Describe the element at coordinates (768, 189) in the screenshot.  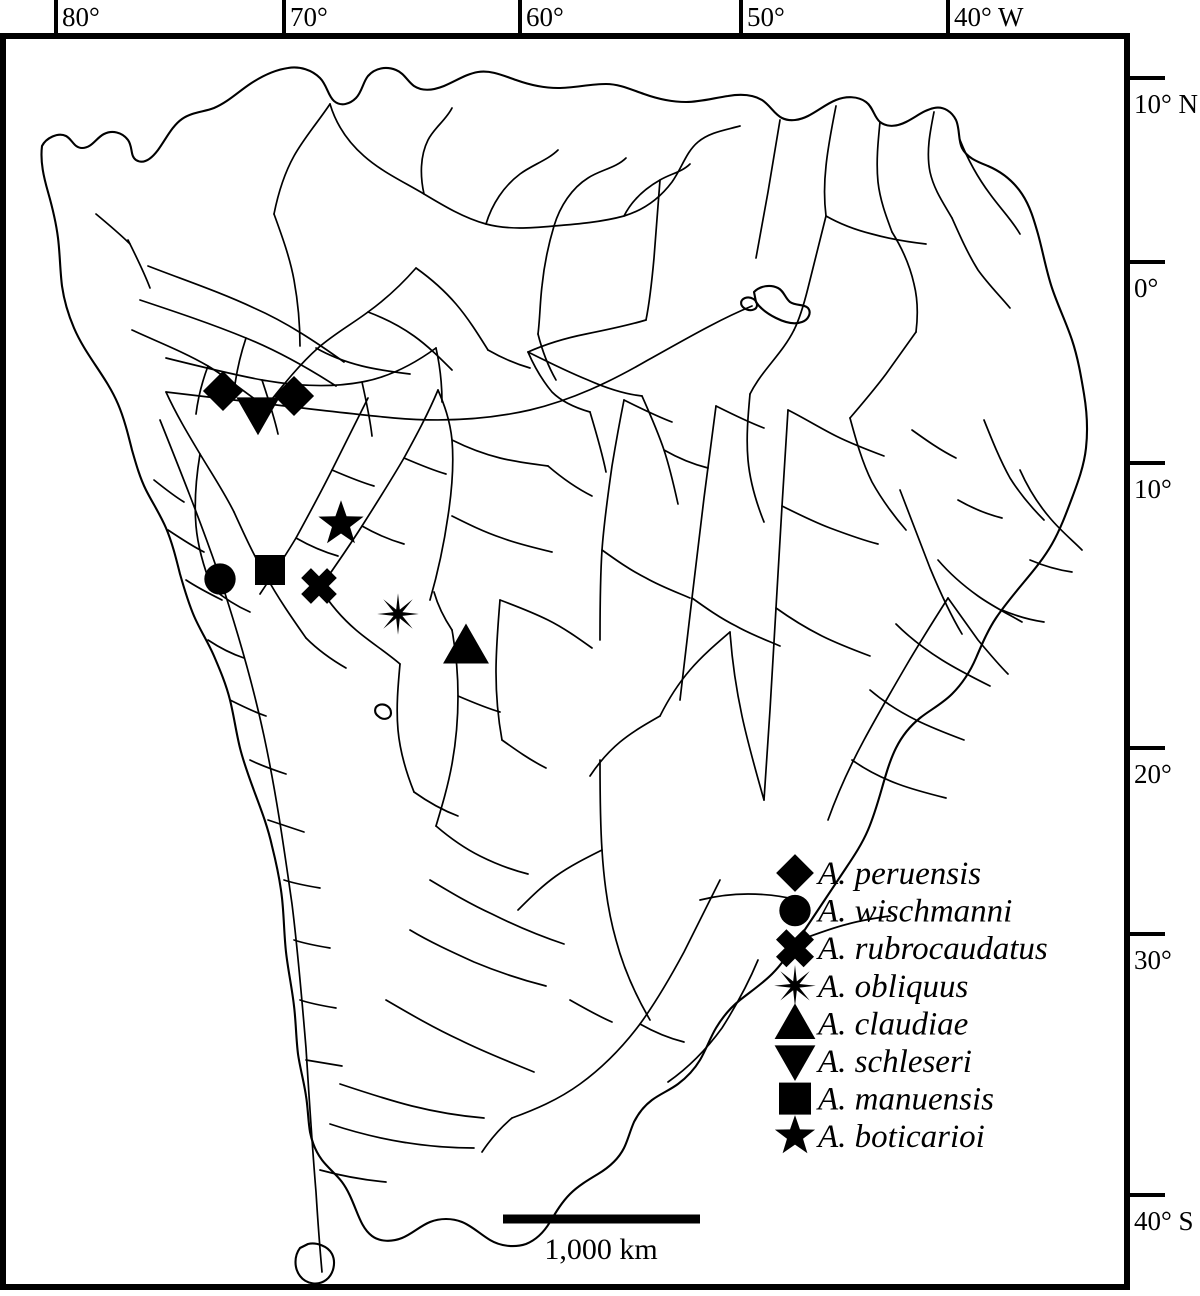
I see `river-essequibo` at that location.